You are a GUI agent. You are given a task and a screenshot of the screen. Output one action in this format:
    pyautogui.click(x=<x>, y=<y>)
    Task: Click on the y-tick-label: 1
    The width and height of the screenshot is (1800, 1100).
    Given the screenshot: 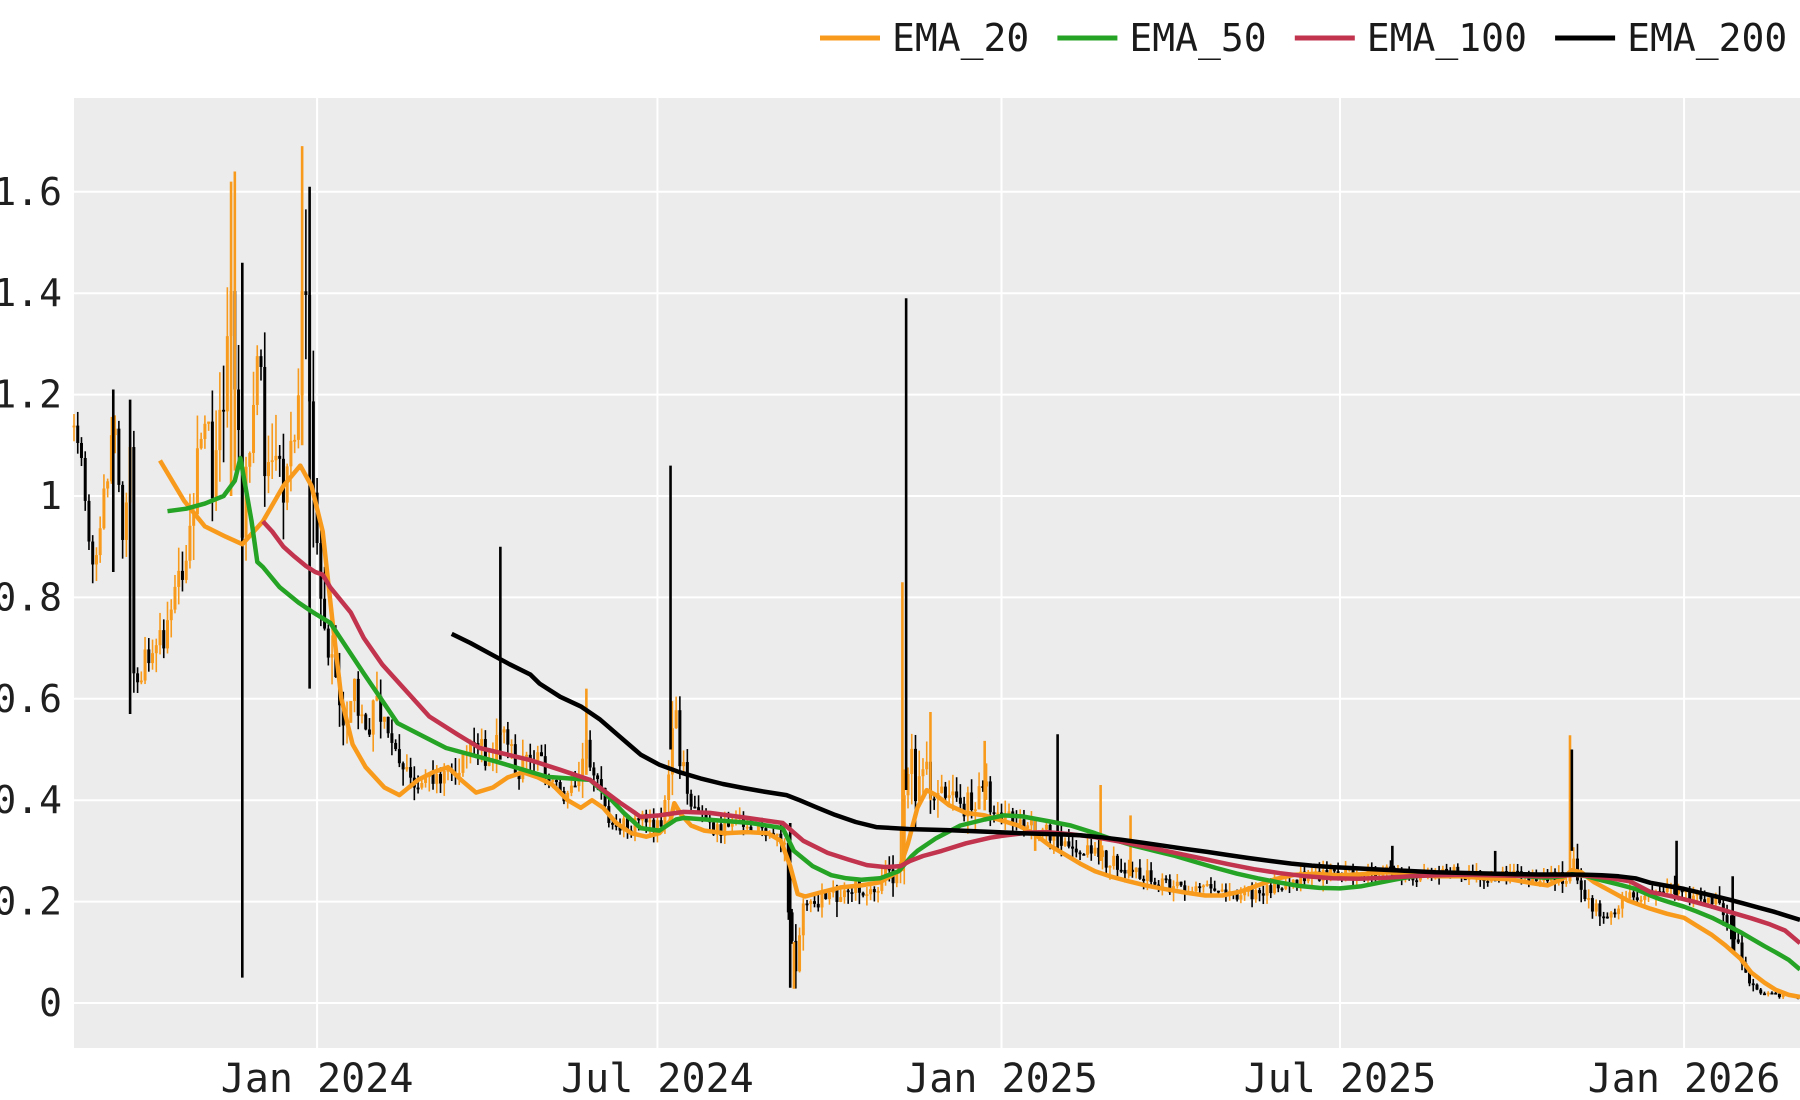 What is the action you would take?
    pyautogui.click(x=50, y=496)
    